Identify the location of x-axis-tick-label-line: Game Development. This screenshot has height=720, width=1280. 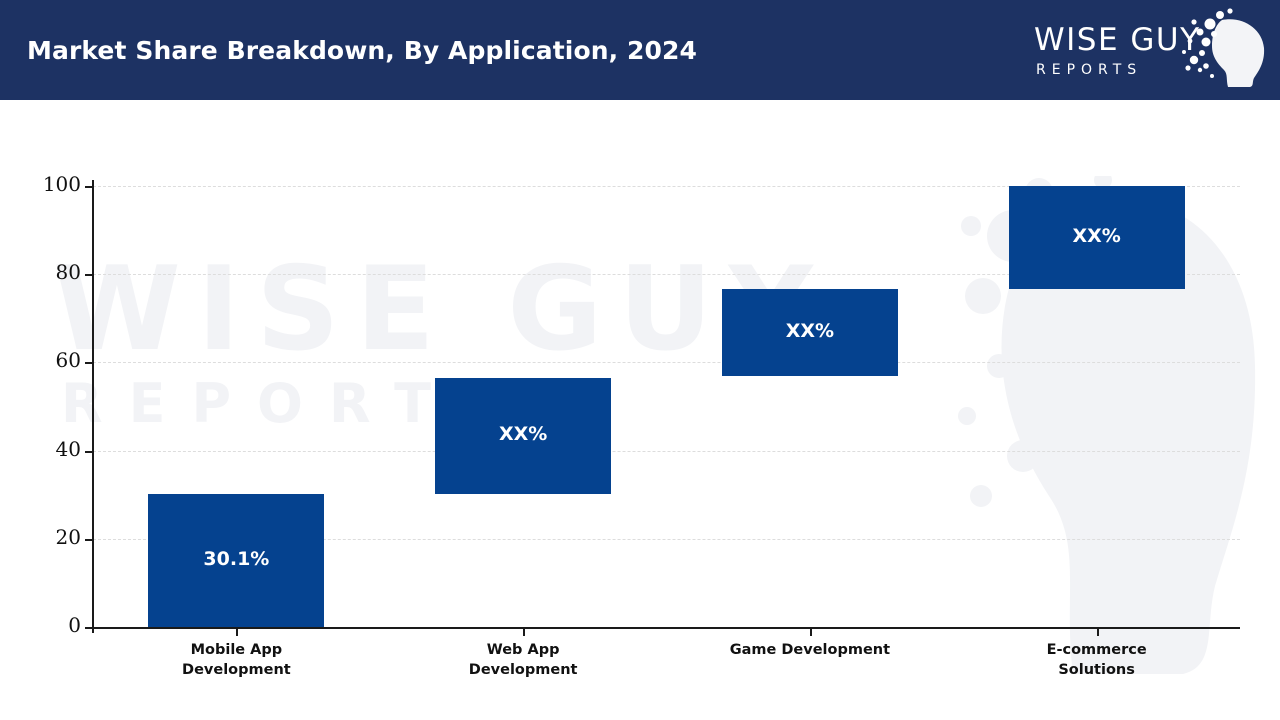
(810, 650).